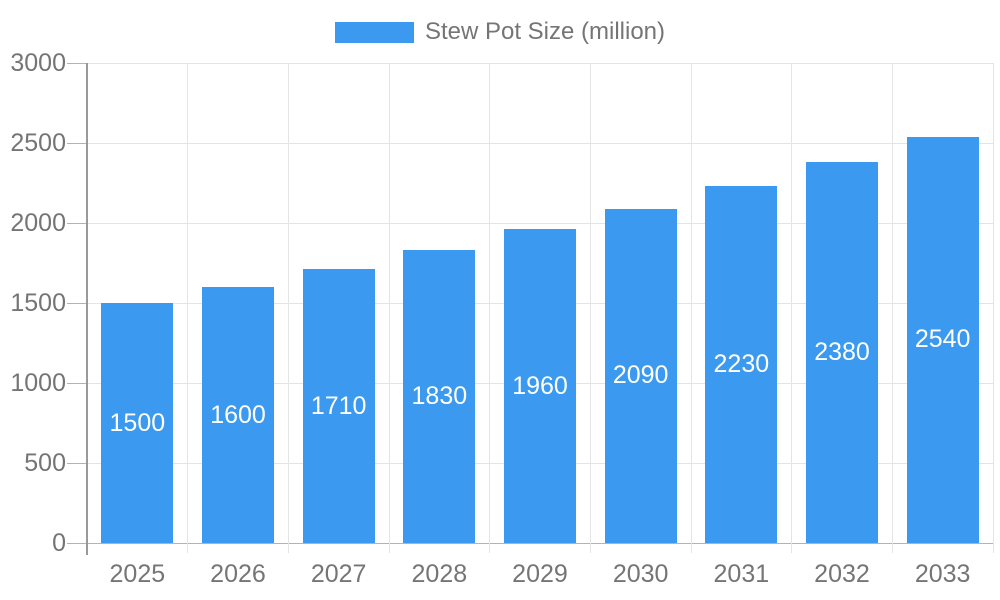 This screenshot has height=600, width=1000. What do you see at coordinates (137, 574) in the screenshot?
I see `x-axis-label: 2025` at bounding box center [137, 574].